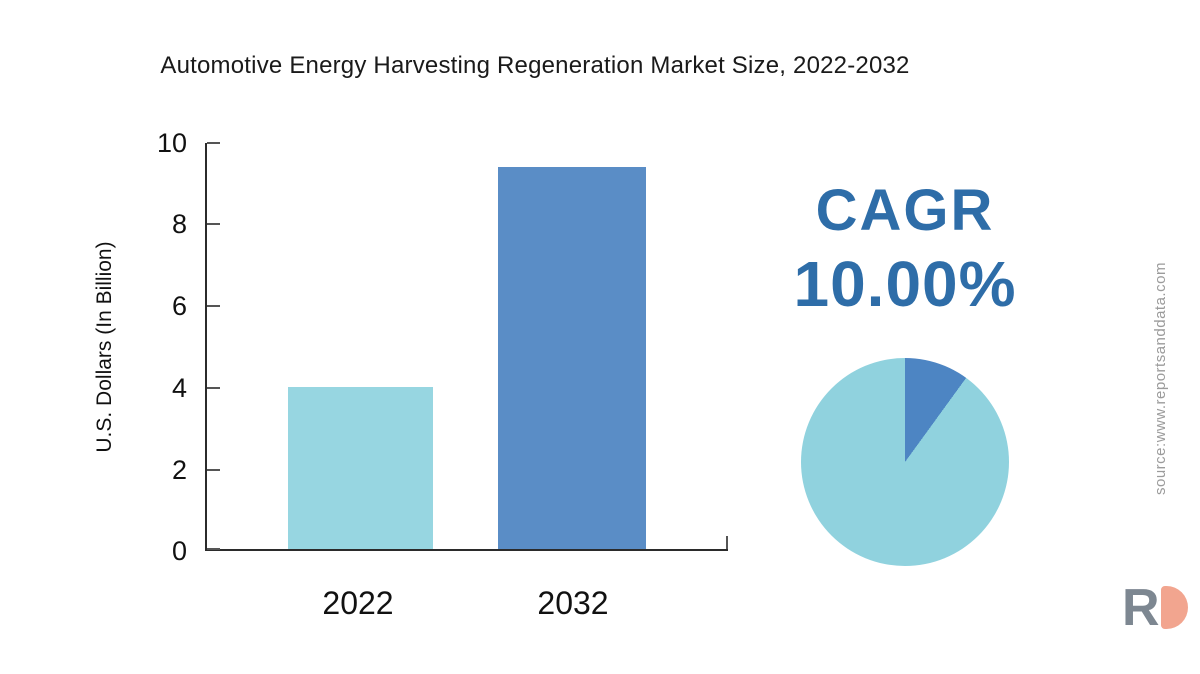 The height and width of the screenshot is (674, 1200). I want to click on logo-shape-d, so click(1174, 607).